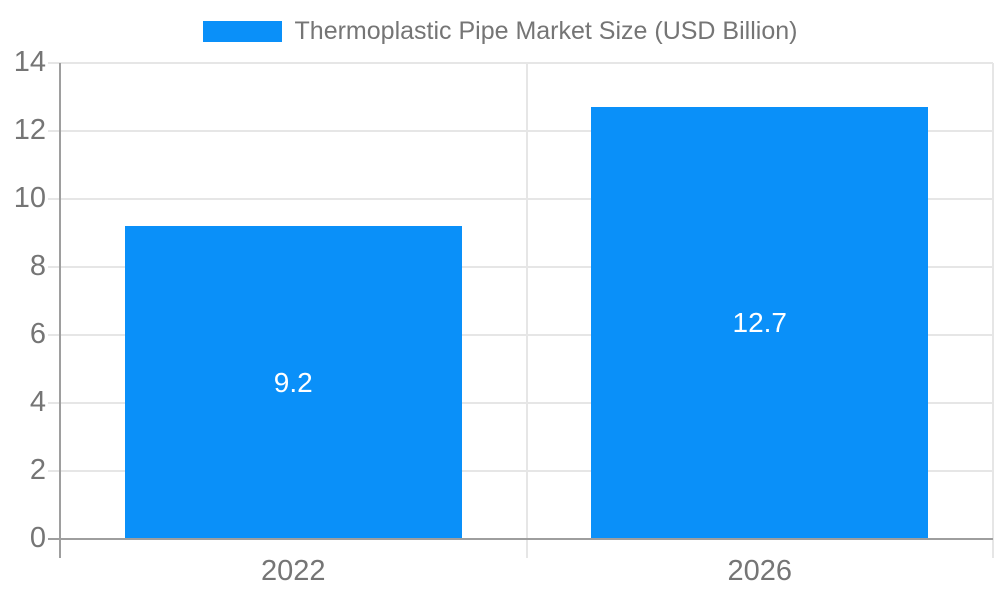  Describe the element at coordinates (760, 571) in the screenshot. I see `x-axis-tick-label: 2026` at that location.